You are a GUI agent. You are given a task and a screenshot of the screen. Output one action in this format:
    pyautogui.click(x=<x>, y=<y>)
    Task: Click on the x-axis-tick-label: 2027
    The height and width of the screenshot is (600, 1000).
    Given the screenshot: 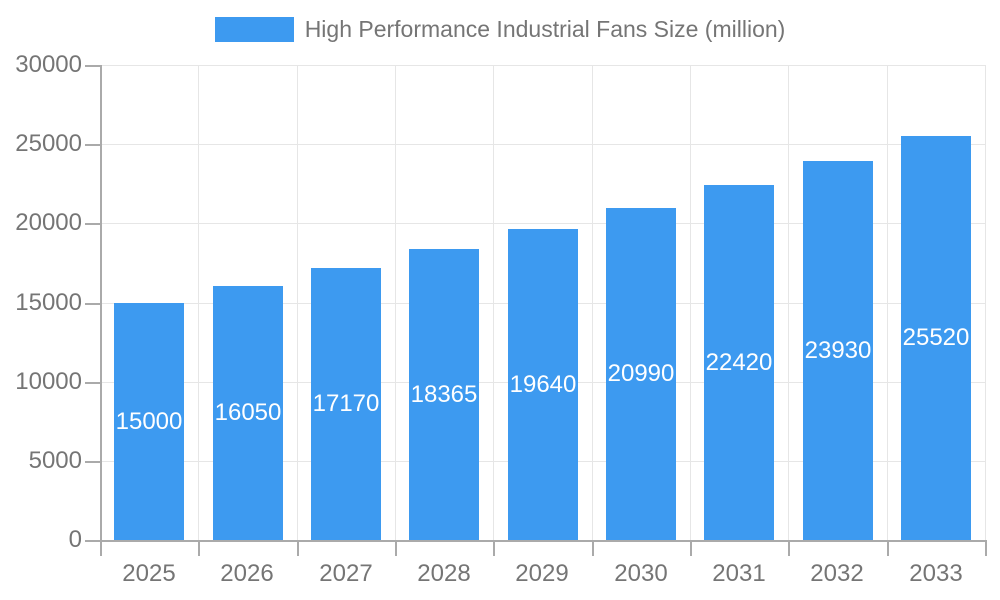 What is the action you would take?
    pyautogui.click(x=346, y=573)
    